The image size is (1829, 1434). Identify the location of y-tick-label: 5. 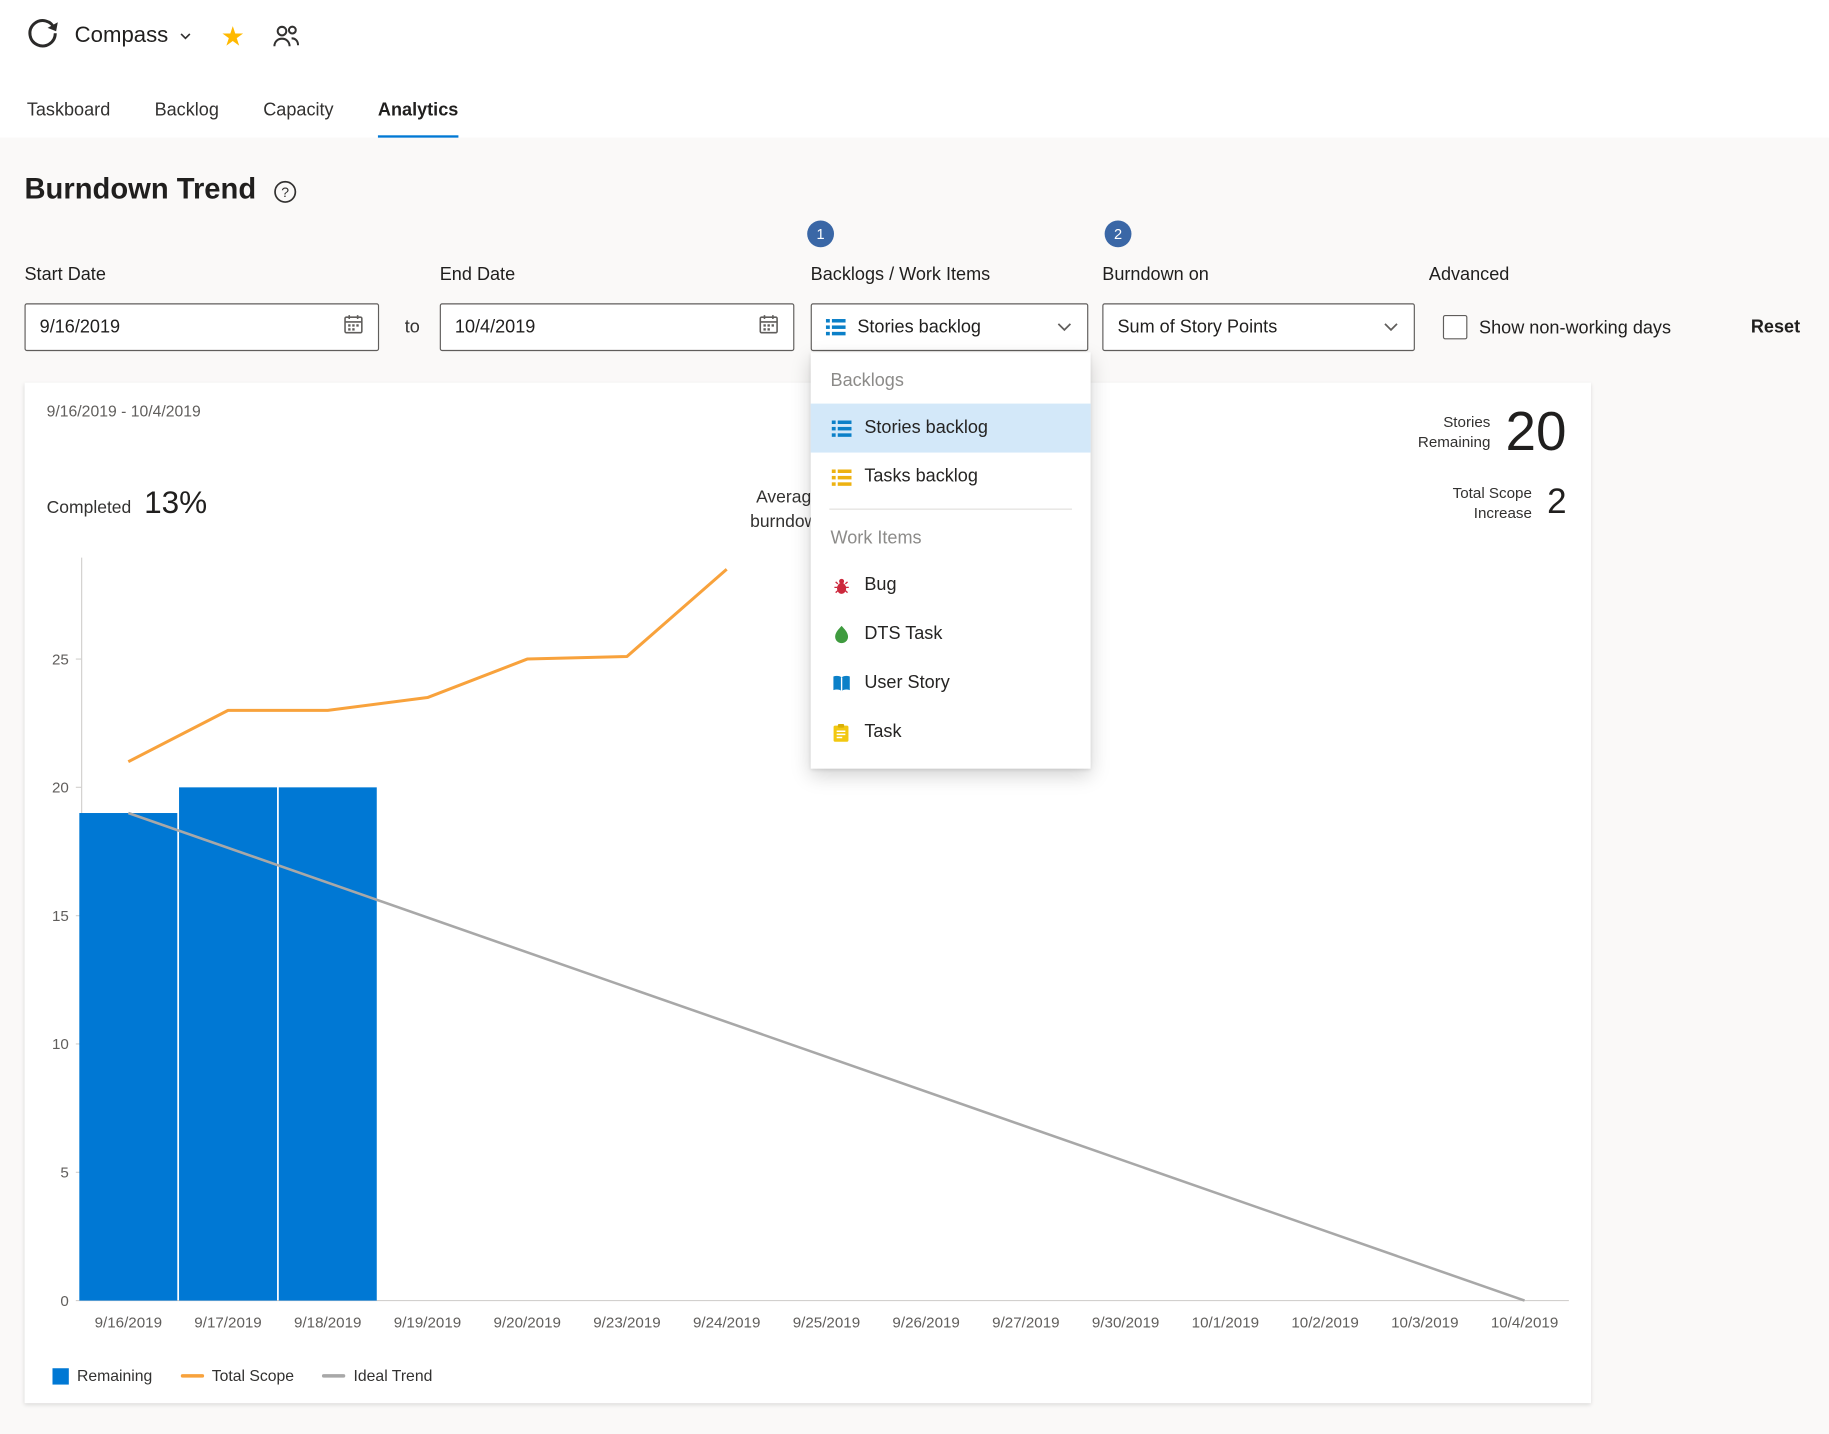
(64, 1173).